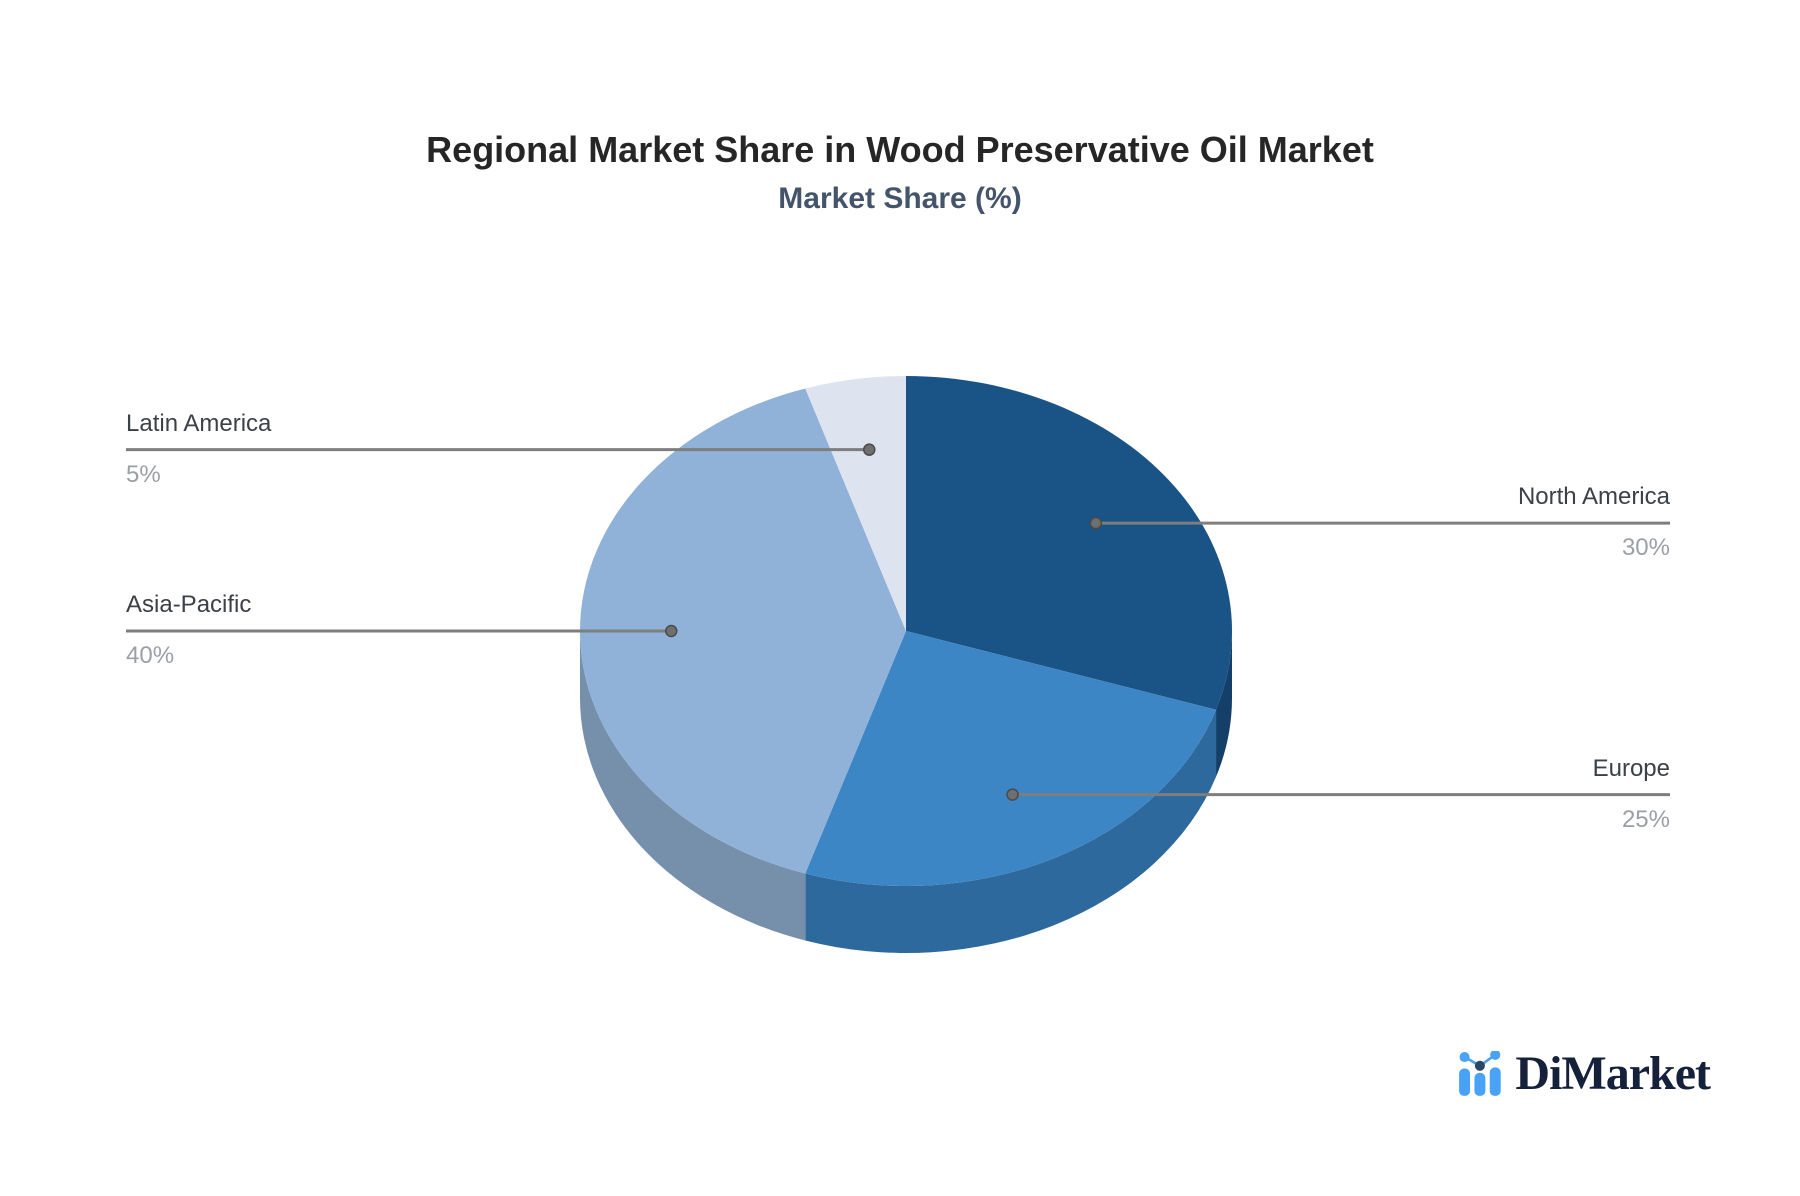 This screenshot has width=1800, height=1196. What do you see at coordinates (900, 198) in the screenshot?
I see `chart-subtitle: Market Share (%)` at bounding box center [900, 198].